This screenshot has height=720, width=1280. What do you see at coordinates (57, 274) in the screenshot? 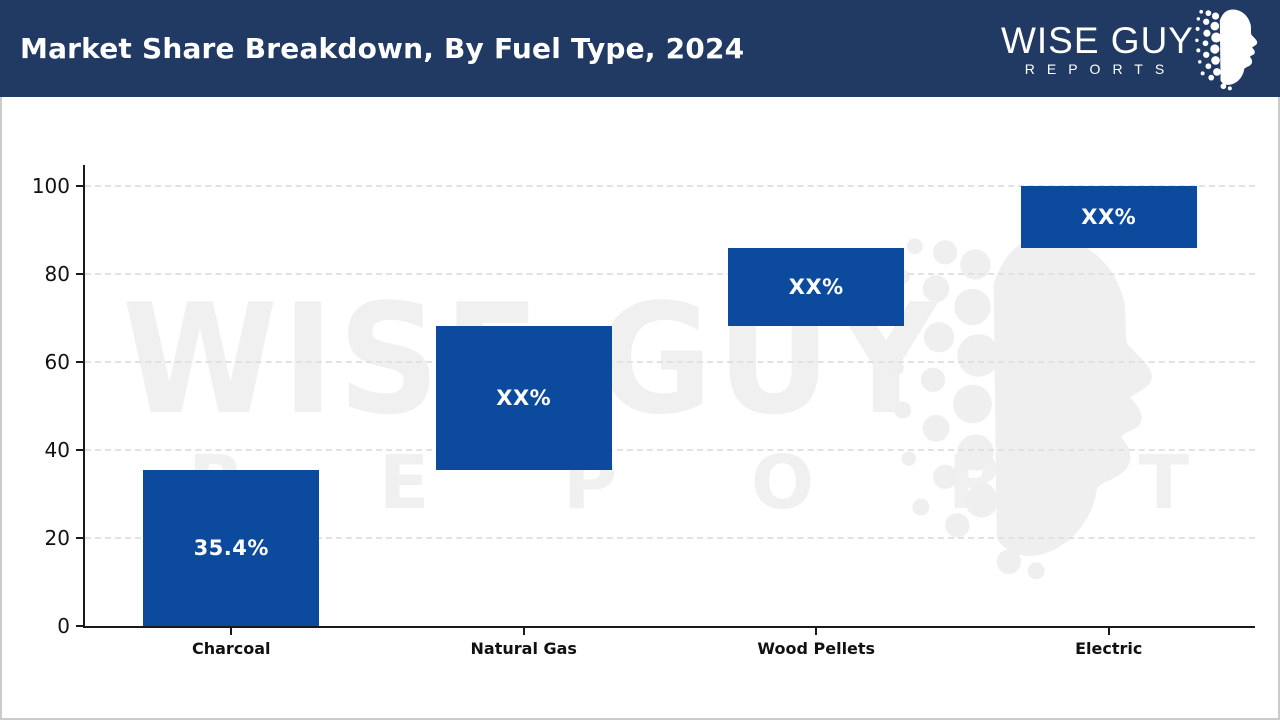
I see `y-axis-label-80: 80` at bounding box center [57, 274].